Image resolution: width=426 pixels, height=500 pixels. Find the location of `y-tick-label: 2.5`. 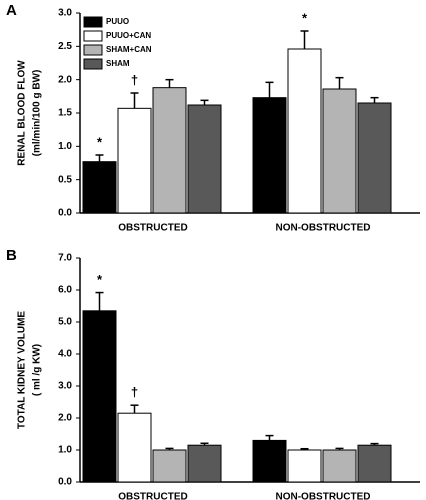

y-tick-label: 2.5 is located at coordinates (65, 46).